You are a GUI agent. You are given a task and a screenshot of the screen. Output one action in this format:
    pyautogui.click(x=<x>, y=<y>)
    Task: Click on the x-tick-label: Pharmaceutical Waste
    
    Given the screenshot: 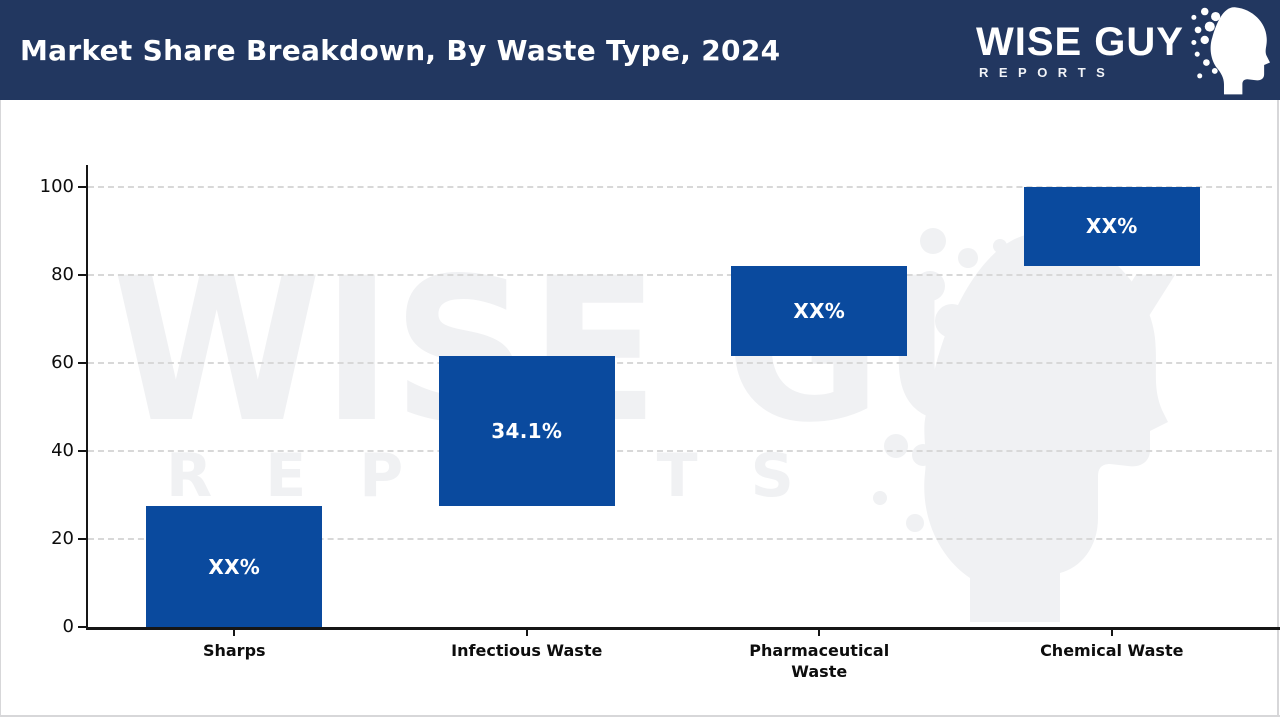 What is the action you would take?
    pyautogui.click(x=819, y=661)
    